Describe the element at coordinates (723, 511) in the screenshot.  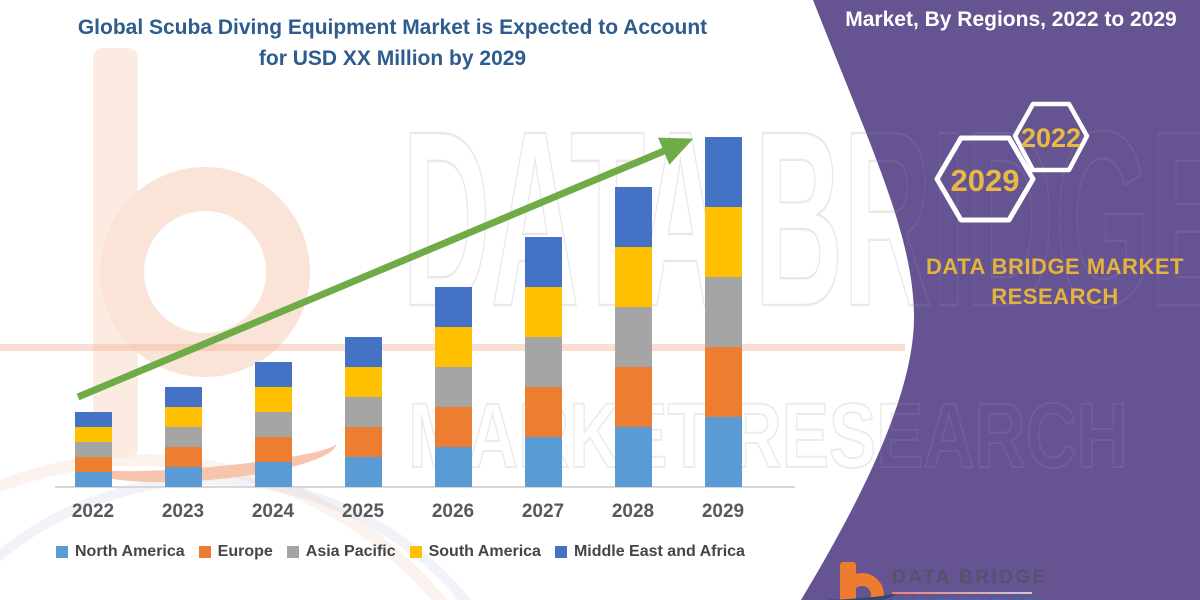
I see `x-tick-2029: 2029` at that location.